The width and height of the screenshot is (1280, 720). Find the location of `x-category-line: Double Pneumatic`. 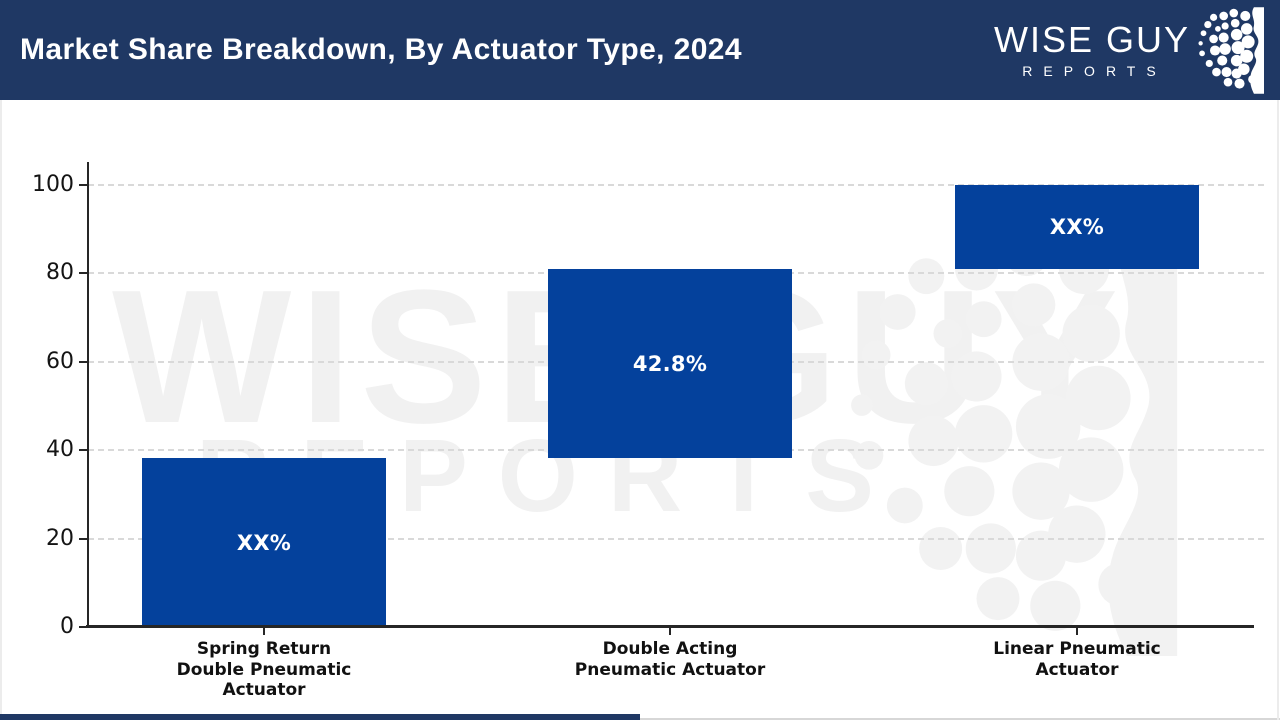

x-category-line: Double Pneumatic is located at coordinates (264, 669).